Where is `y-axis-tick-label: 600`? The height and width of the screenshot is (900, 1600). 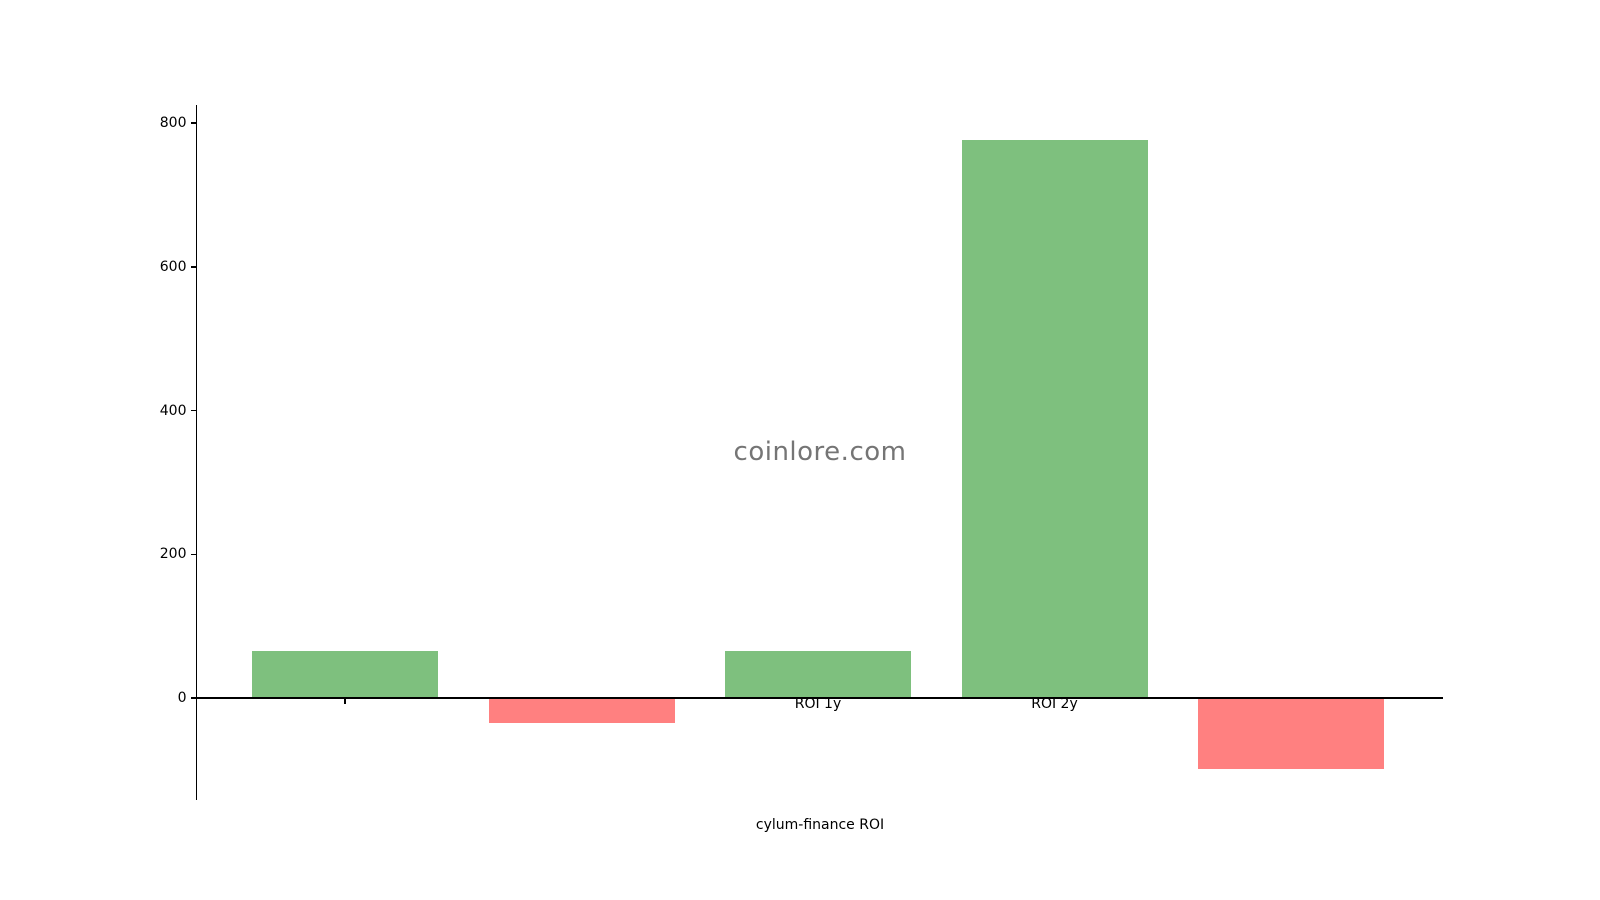 y-axis-tick-label: 600 is located at coordinates (173, 266).